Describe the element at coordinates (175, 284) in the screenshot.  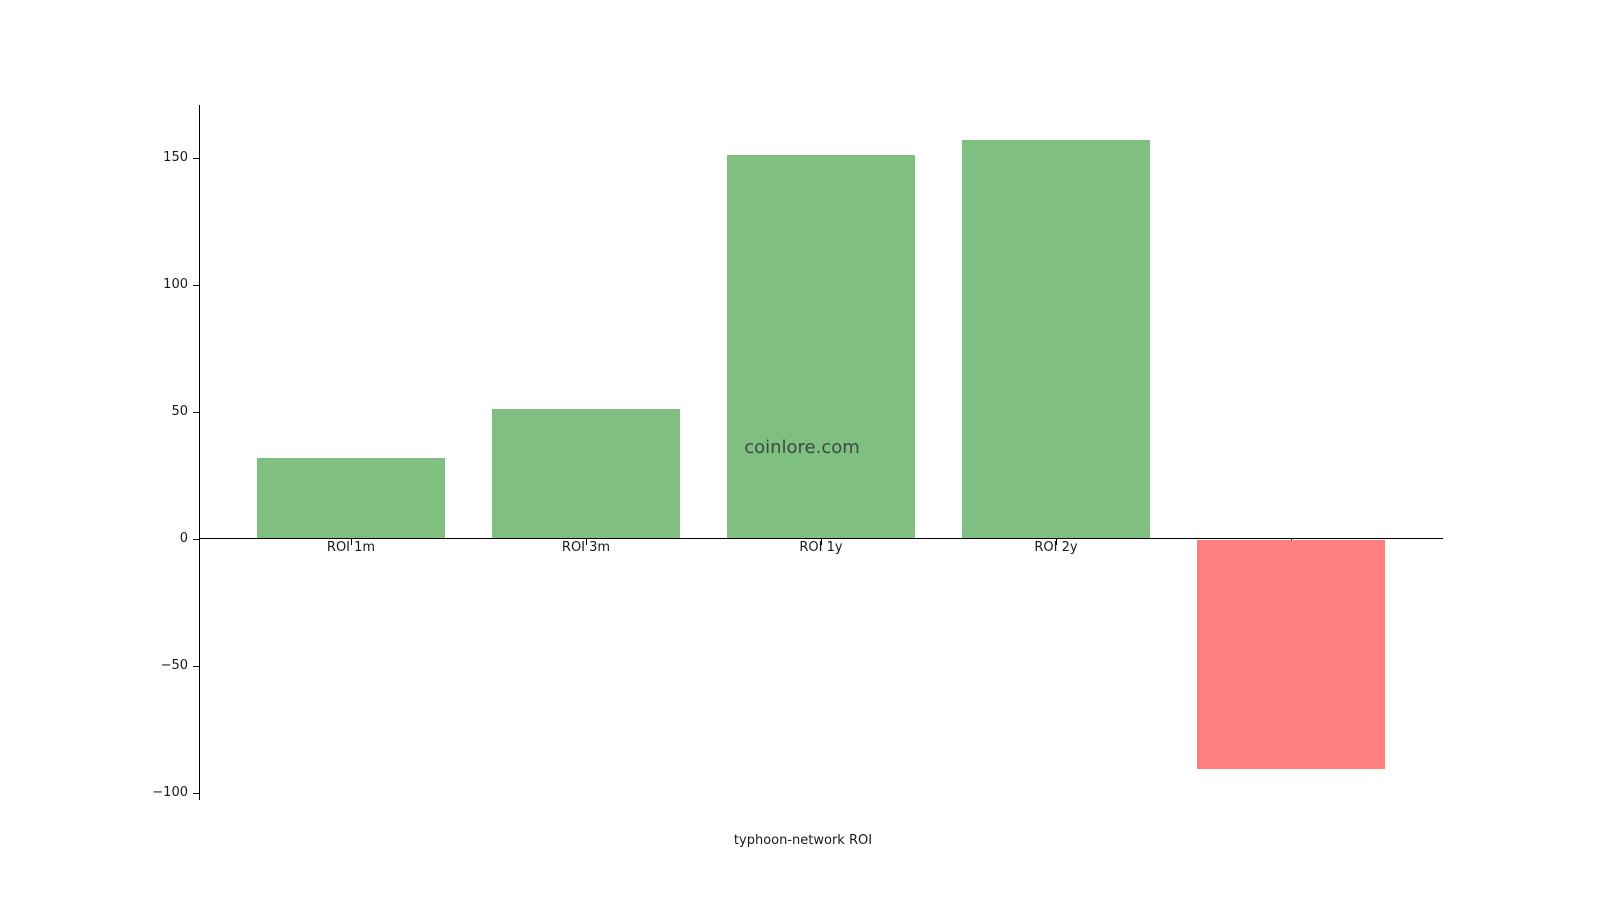
I see `y-tick-label-100: 100` at that location.